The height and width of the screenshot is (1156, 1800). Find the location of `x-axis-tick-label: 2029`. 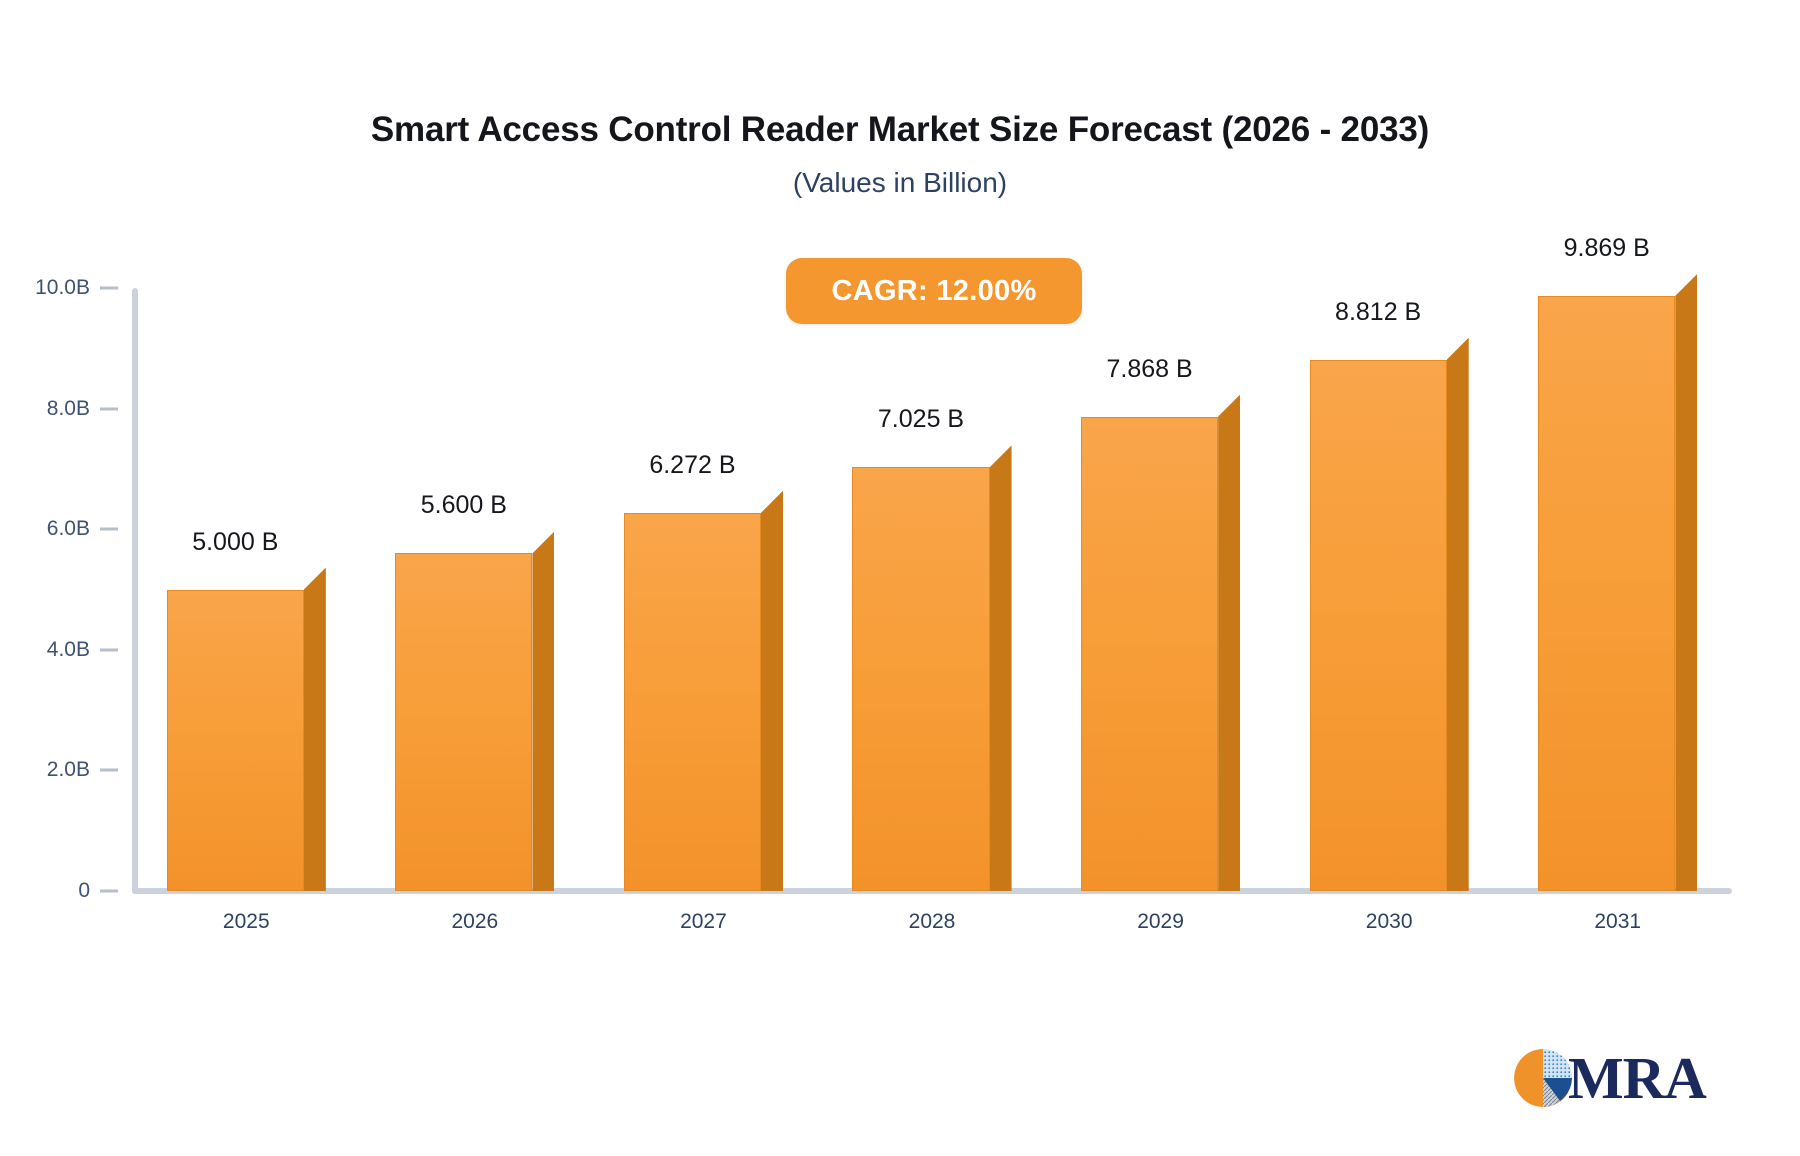

x-axis-tick-label: 2029 is located at coordinates (1160, 921).